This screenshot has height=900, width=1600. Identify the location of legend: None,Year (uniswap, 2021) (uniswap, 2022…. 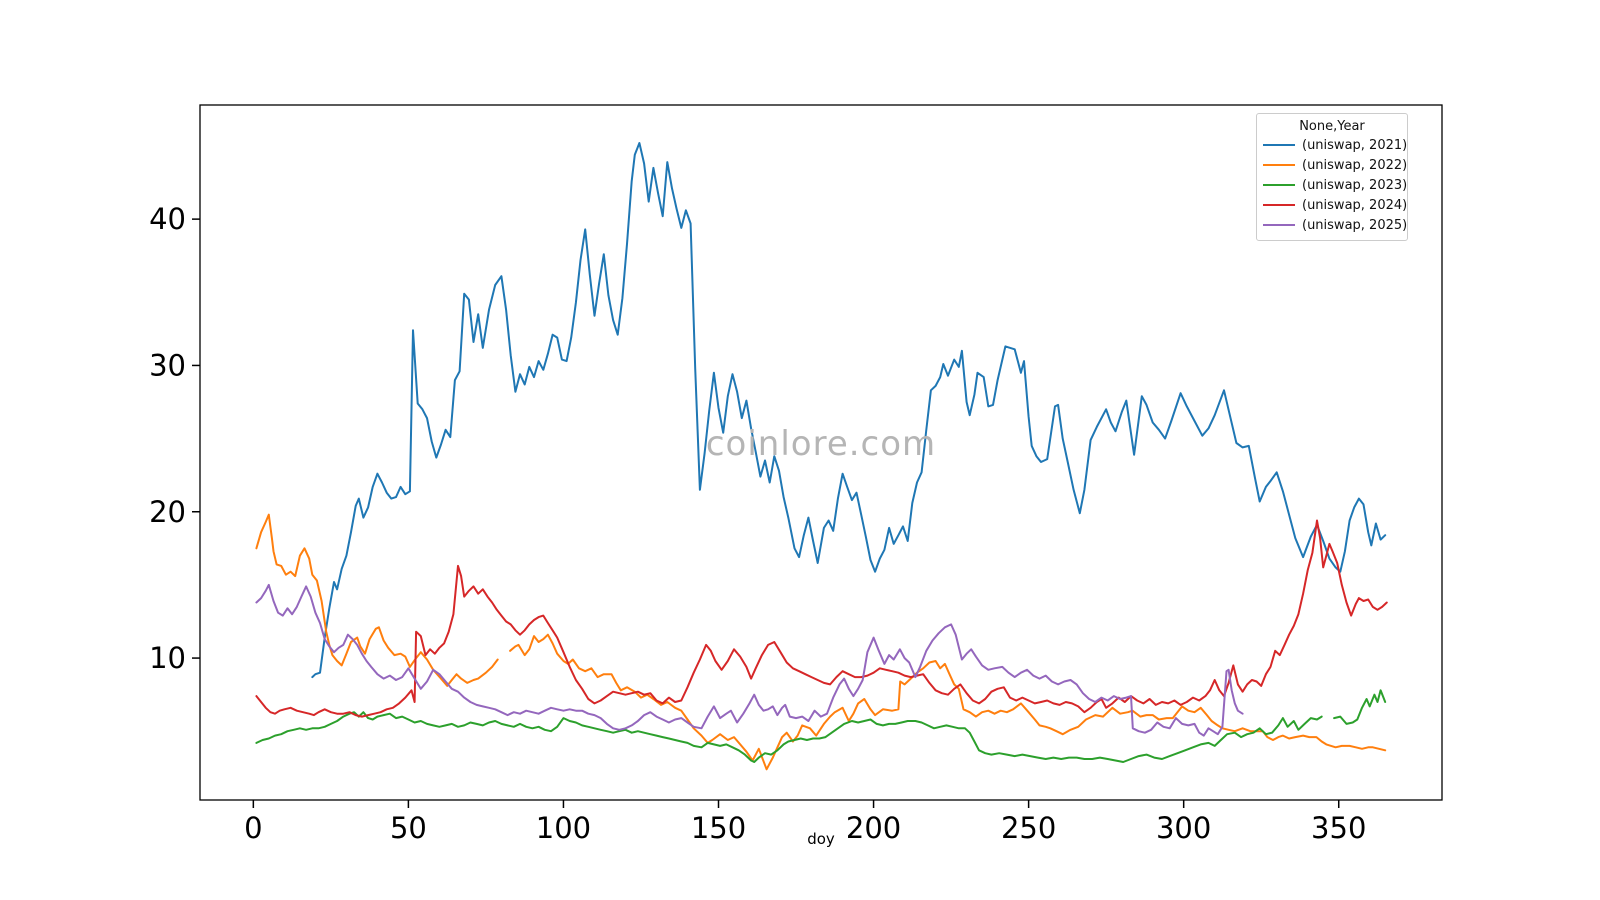
(1332, 177).